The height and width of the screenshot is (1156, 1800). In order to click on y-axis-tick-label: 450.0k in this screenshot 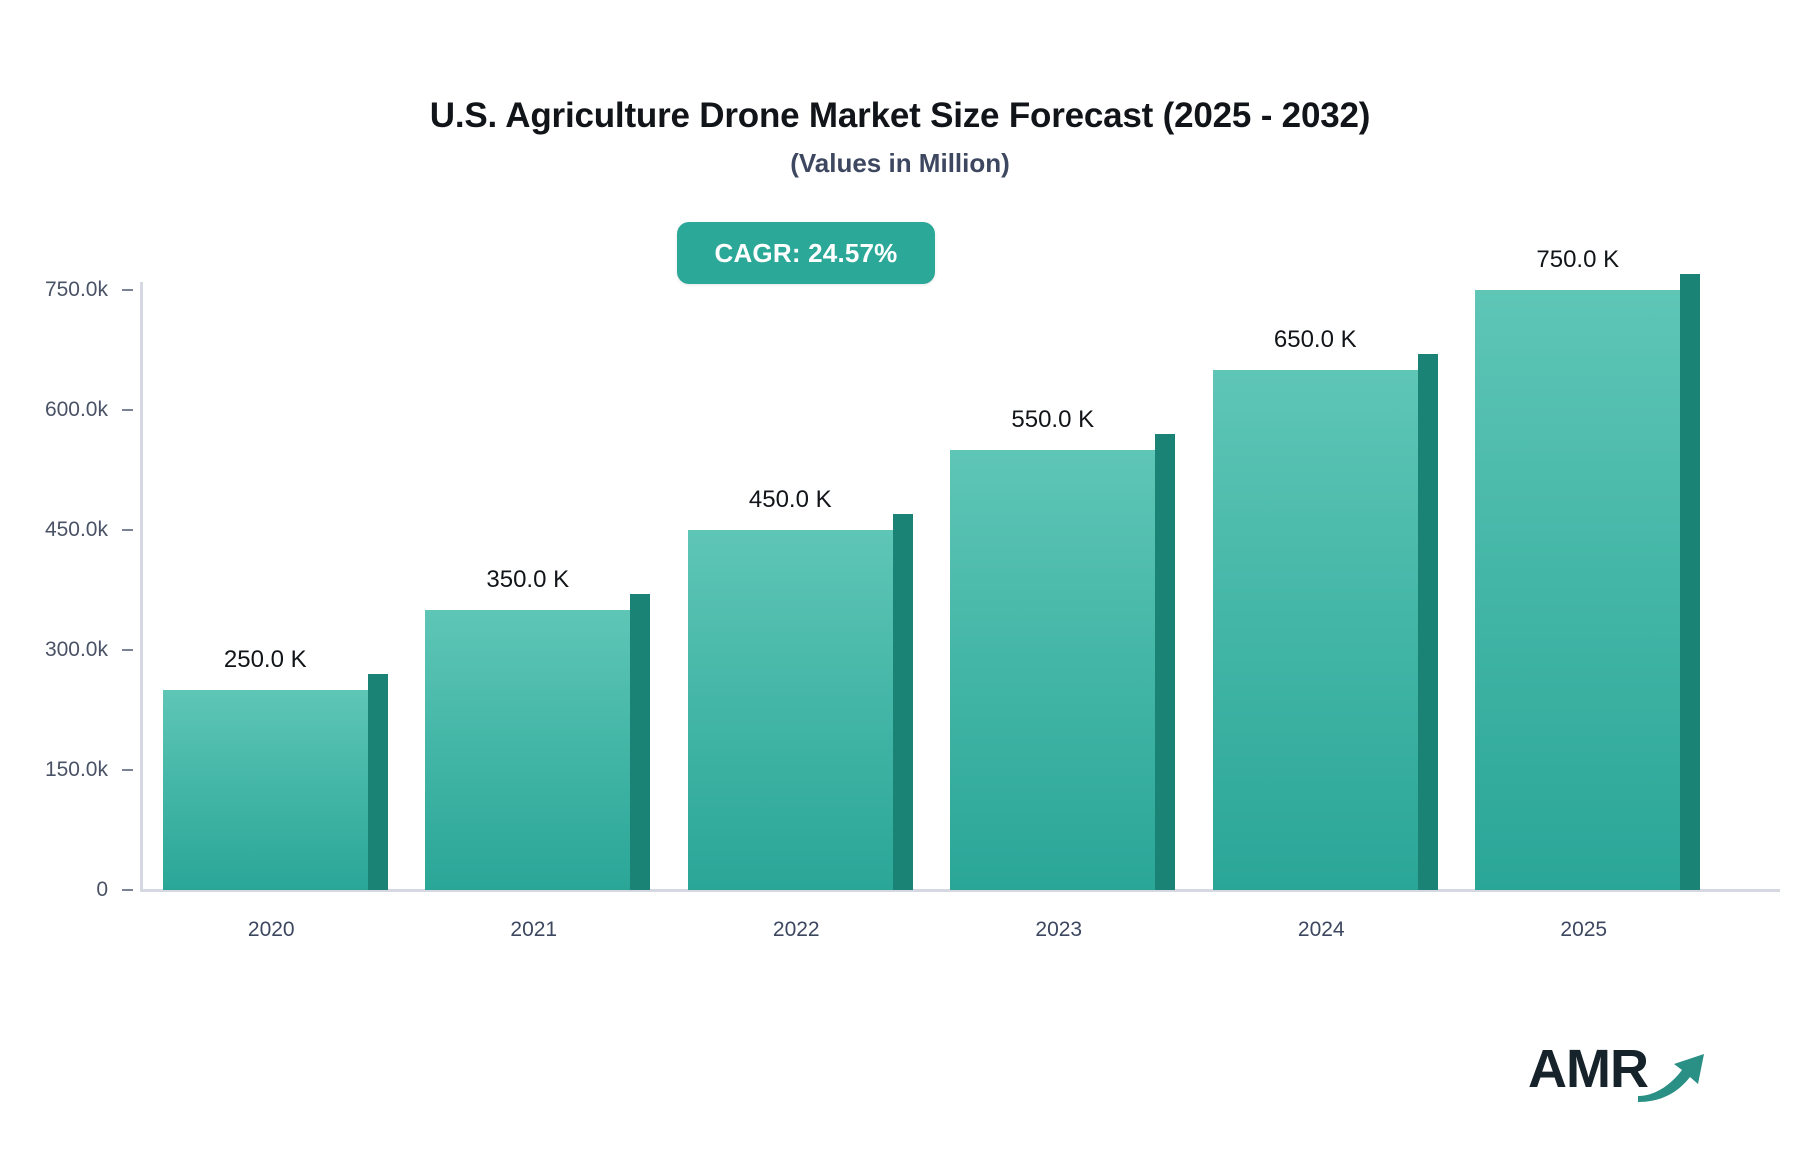, I will do `click(76, 529)`.